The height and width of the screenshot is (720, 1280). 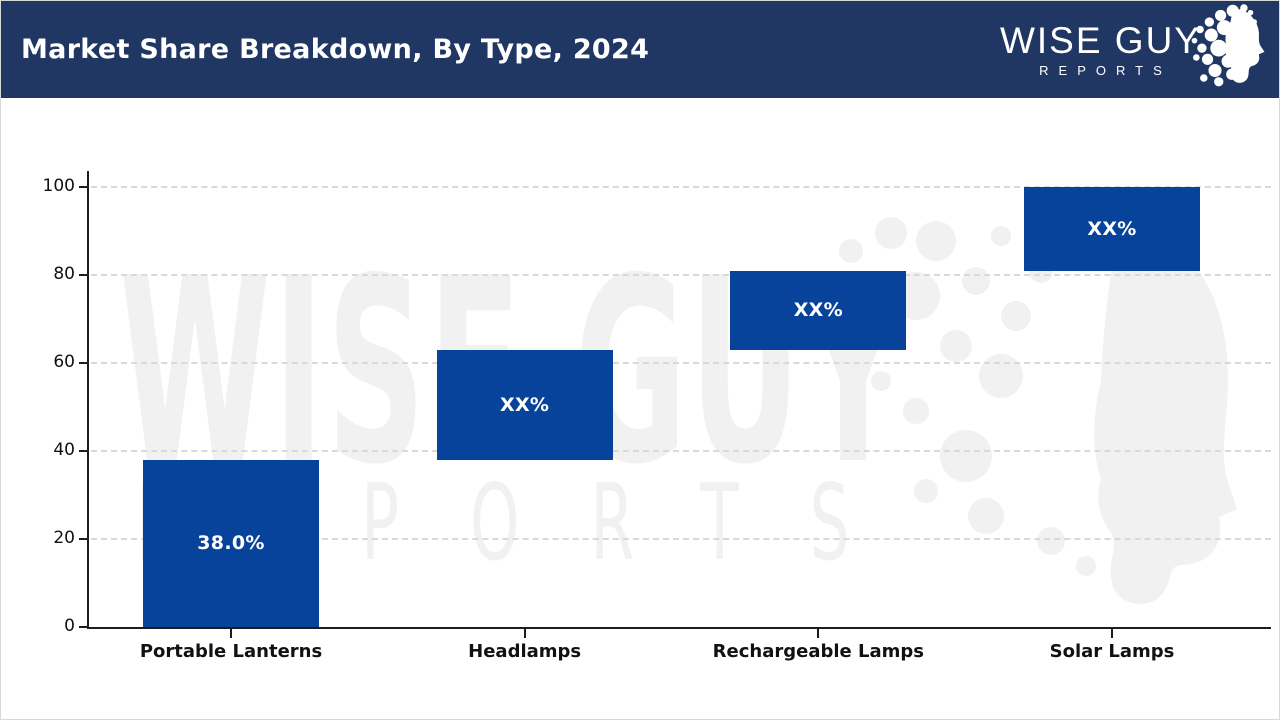 I want to click on x-tick-mark-headlamps, so click(x=524, y=633).